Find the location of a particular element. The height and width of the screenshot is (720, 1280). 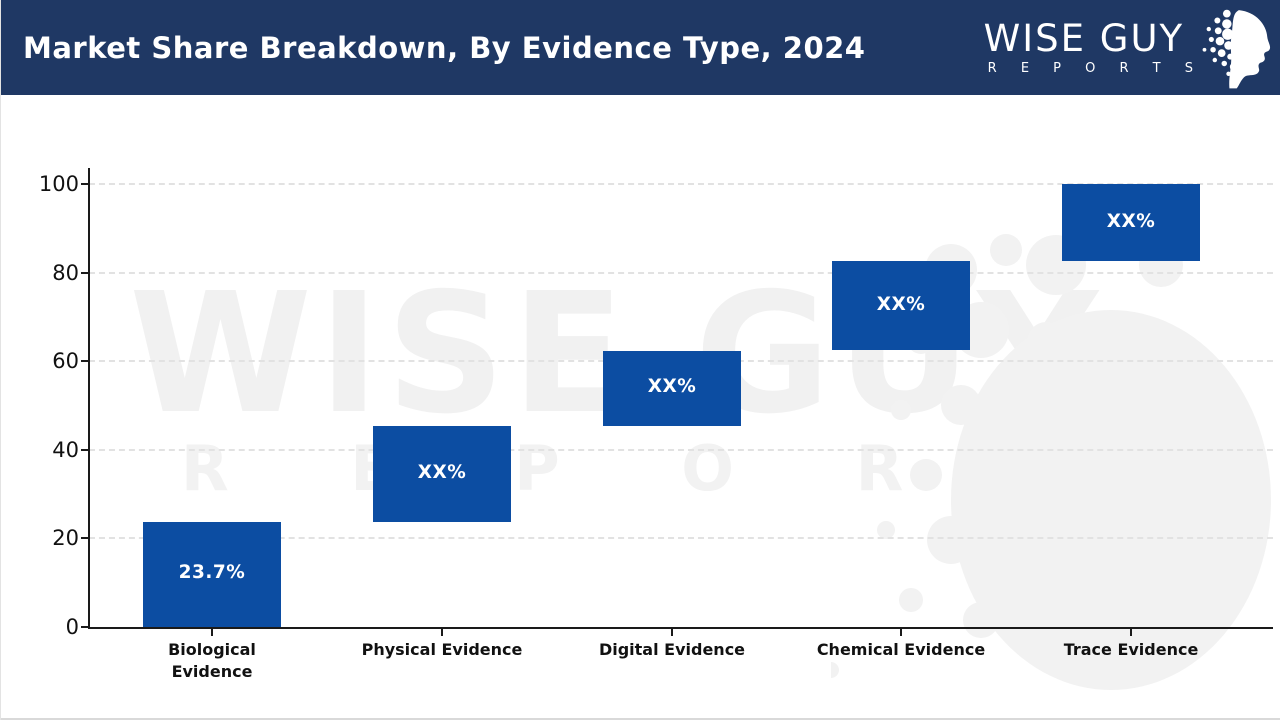

logo-wordmark: WISE GUY is located at coordinates (1084, 38).